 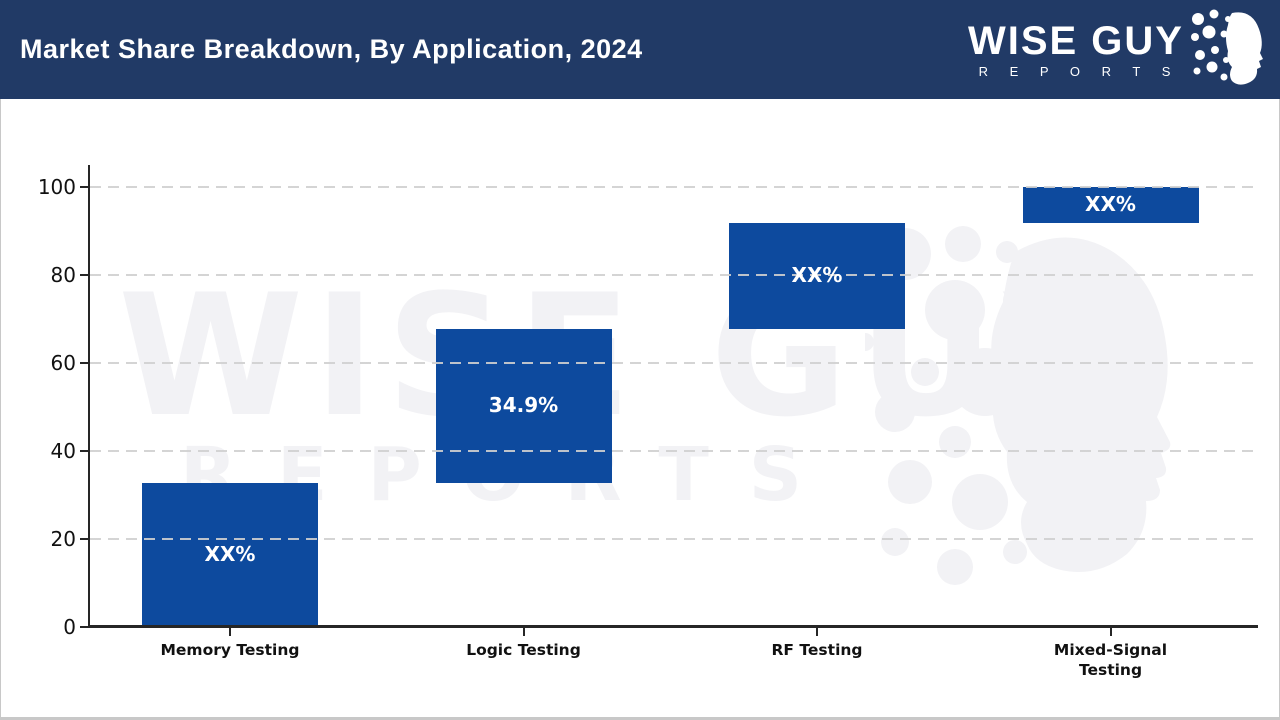 I want to click on y-tick-label-80: 80, so click(x=63, y=275).